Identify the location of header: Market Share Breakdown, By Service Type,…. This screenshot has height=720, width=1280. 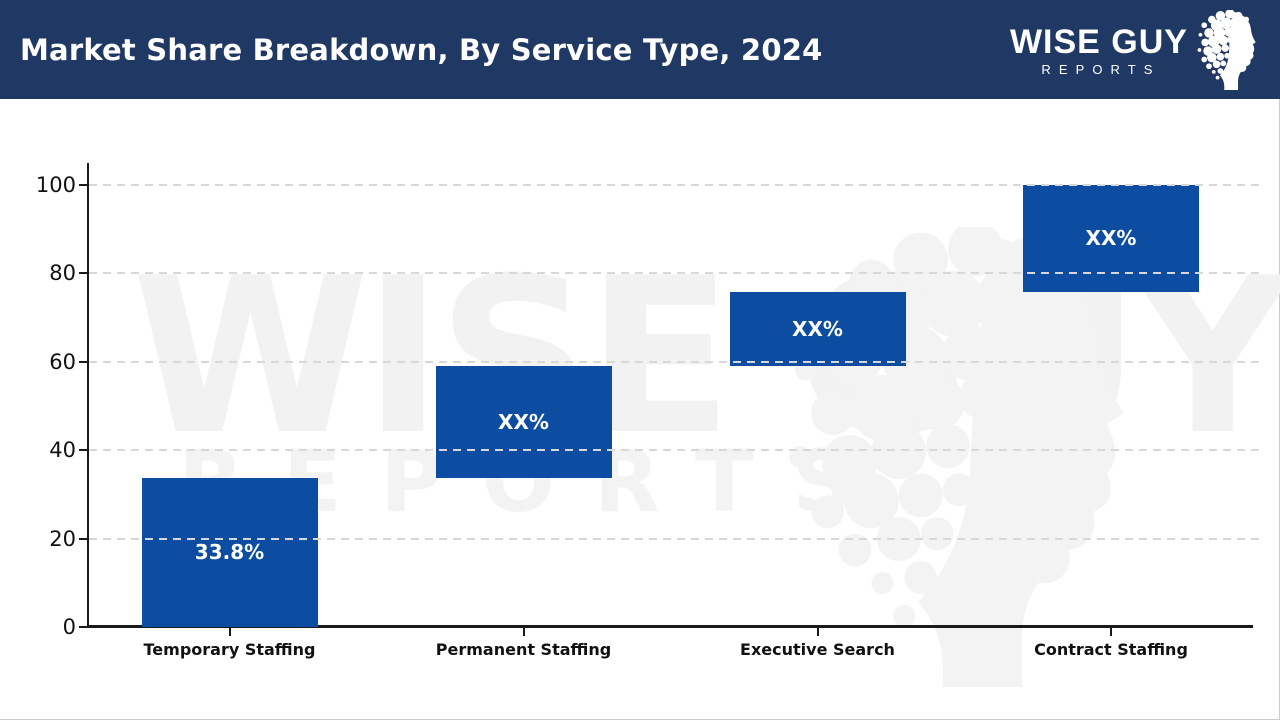
(640, 49).